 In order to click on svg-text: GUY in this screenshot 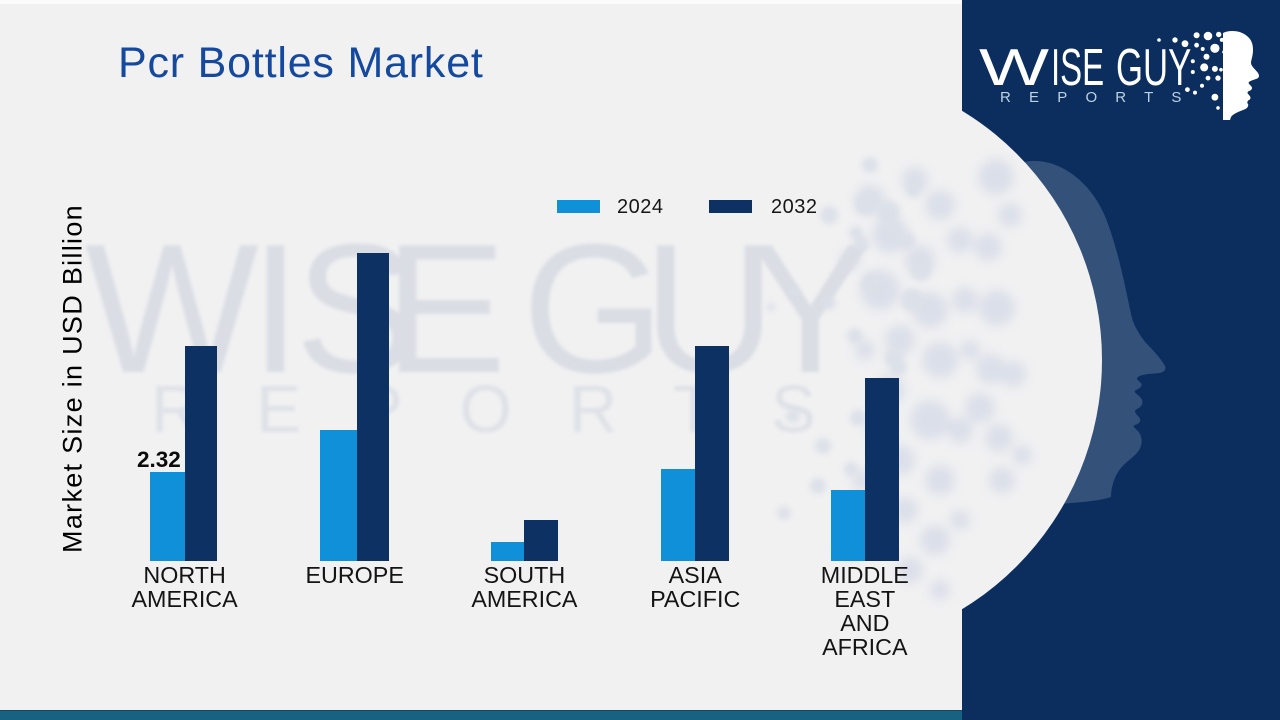, I will do `click(1153, 67)`.